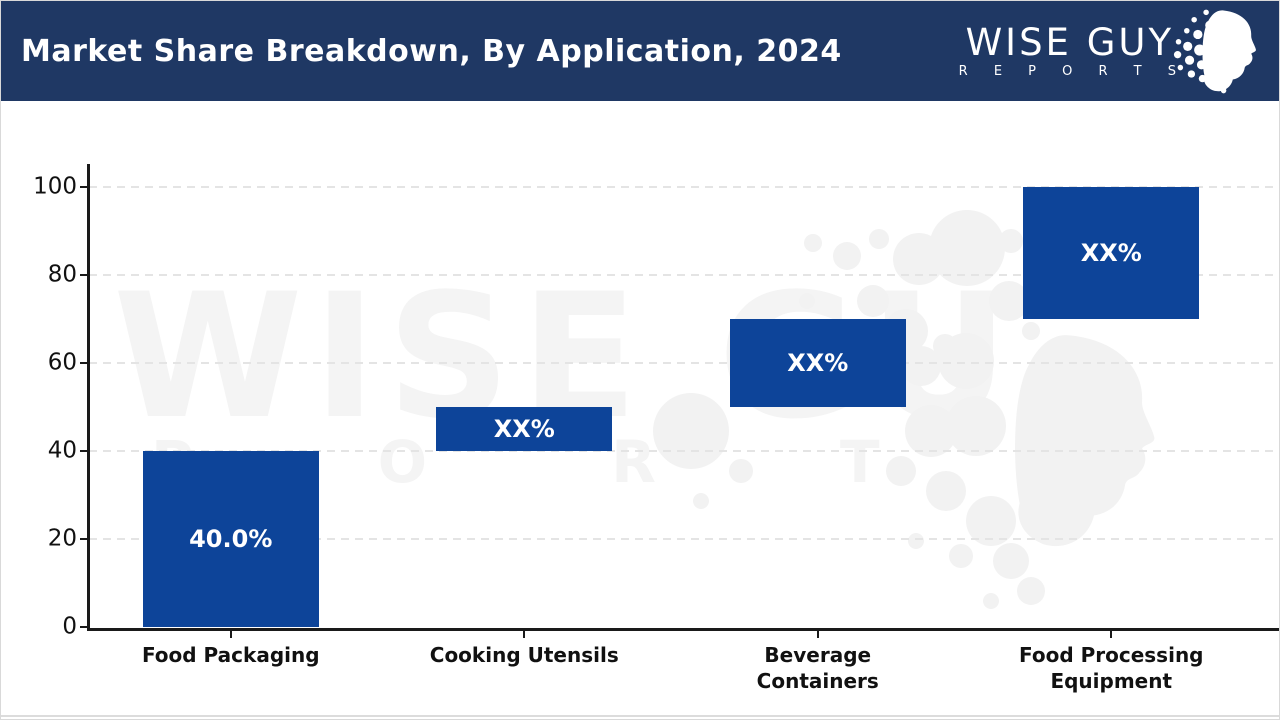  What do you see at coordinates (230, 634) in the screenshot?
I see `x-tick-food-packaging` at bounding box center [230, 634].